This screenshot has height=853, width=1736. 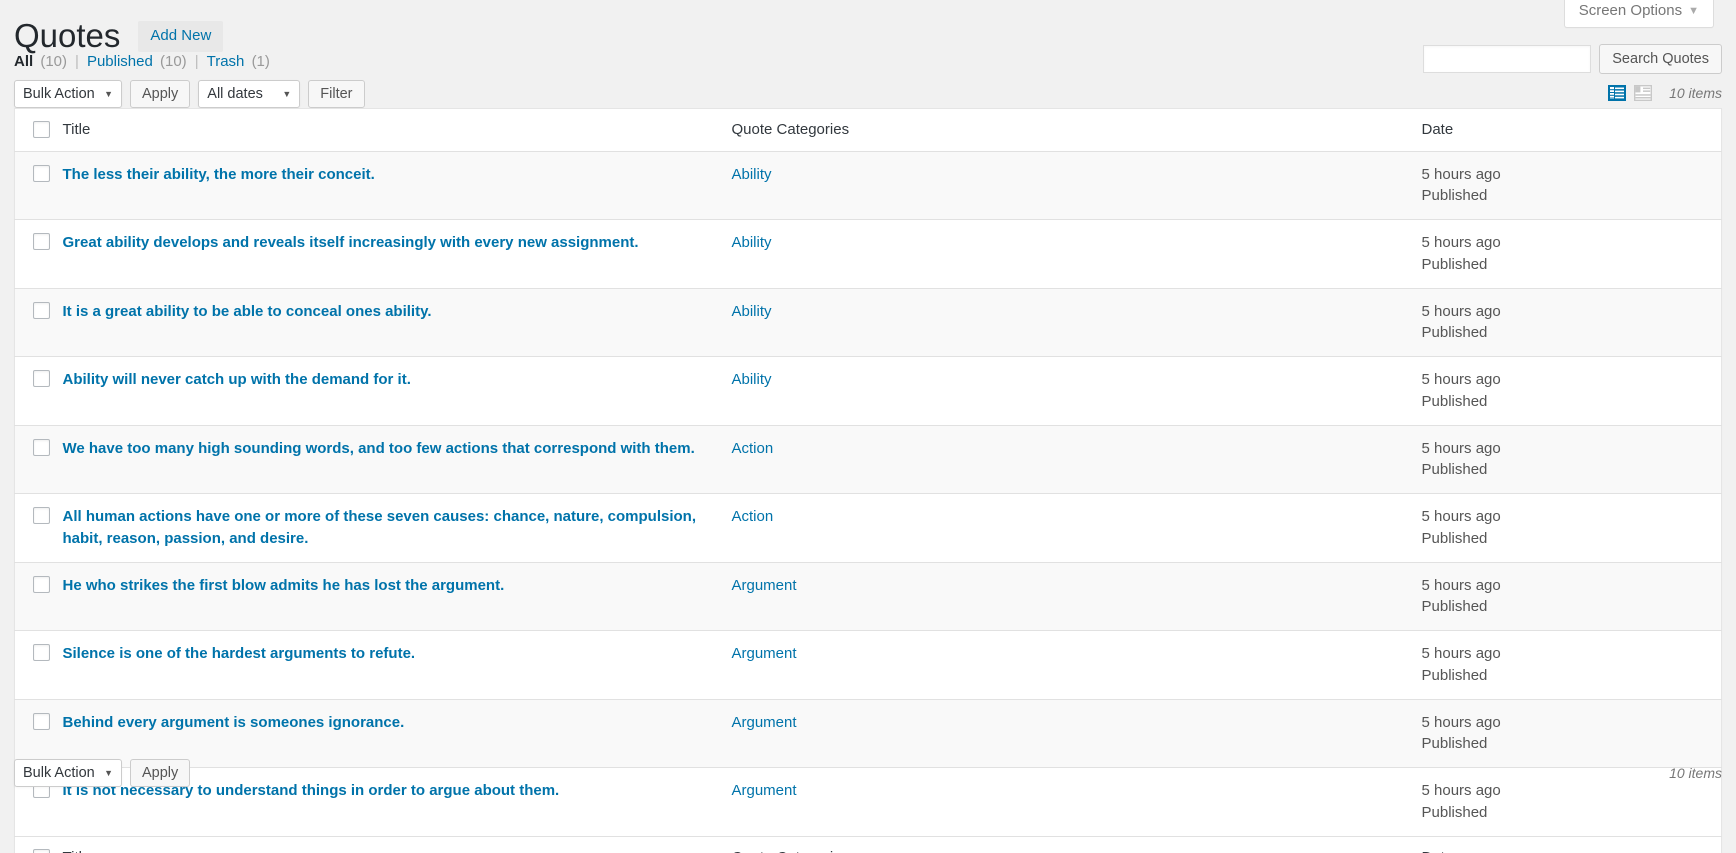 I want to click on select-all-checkbox-top, so click(x=41, y=129).